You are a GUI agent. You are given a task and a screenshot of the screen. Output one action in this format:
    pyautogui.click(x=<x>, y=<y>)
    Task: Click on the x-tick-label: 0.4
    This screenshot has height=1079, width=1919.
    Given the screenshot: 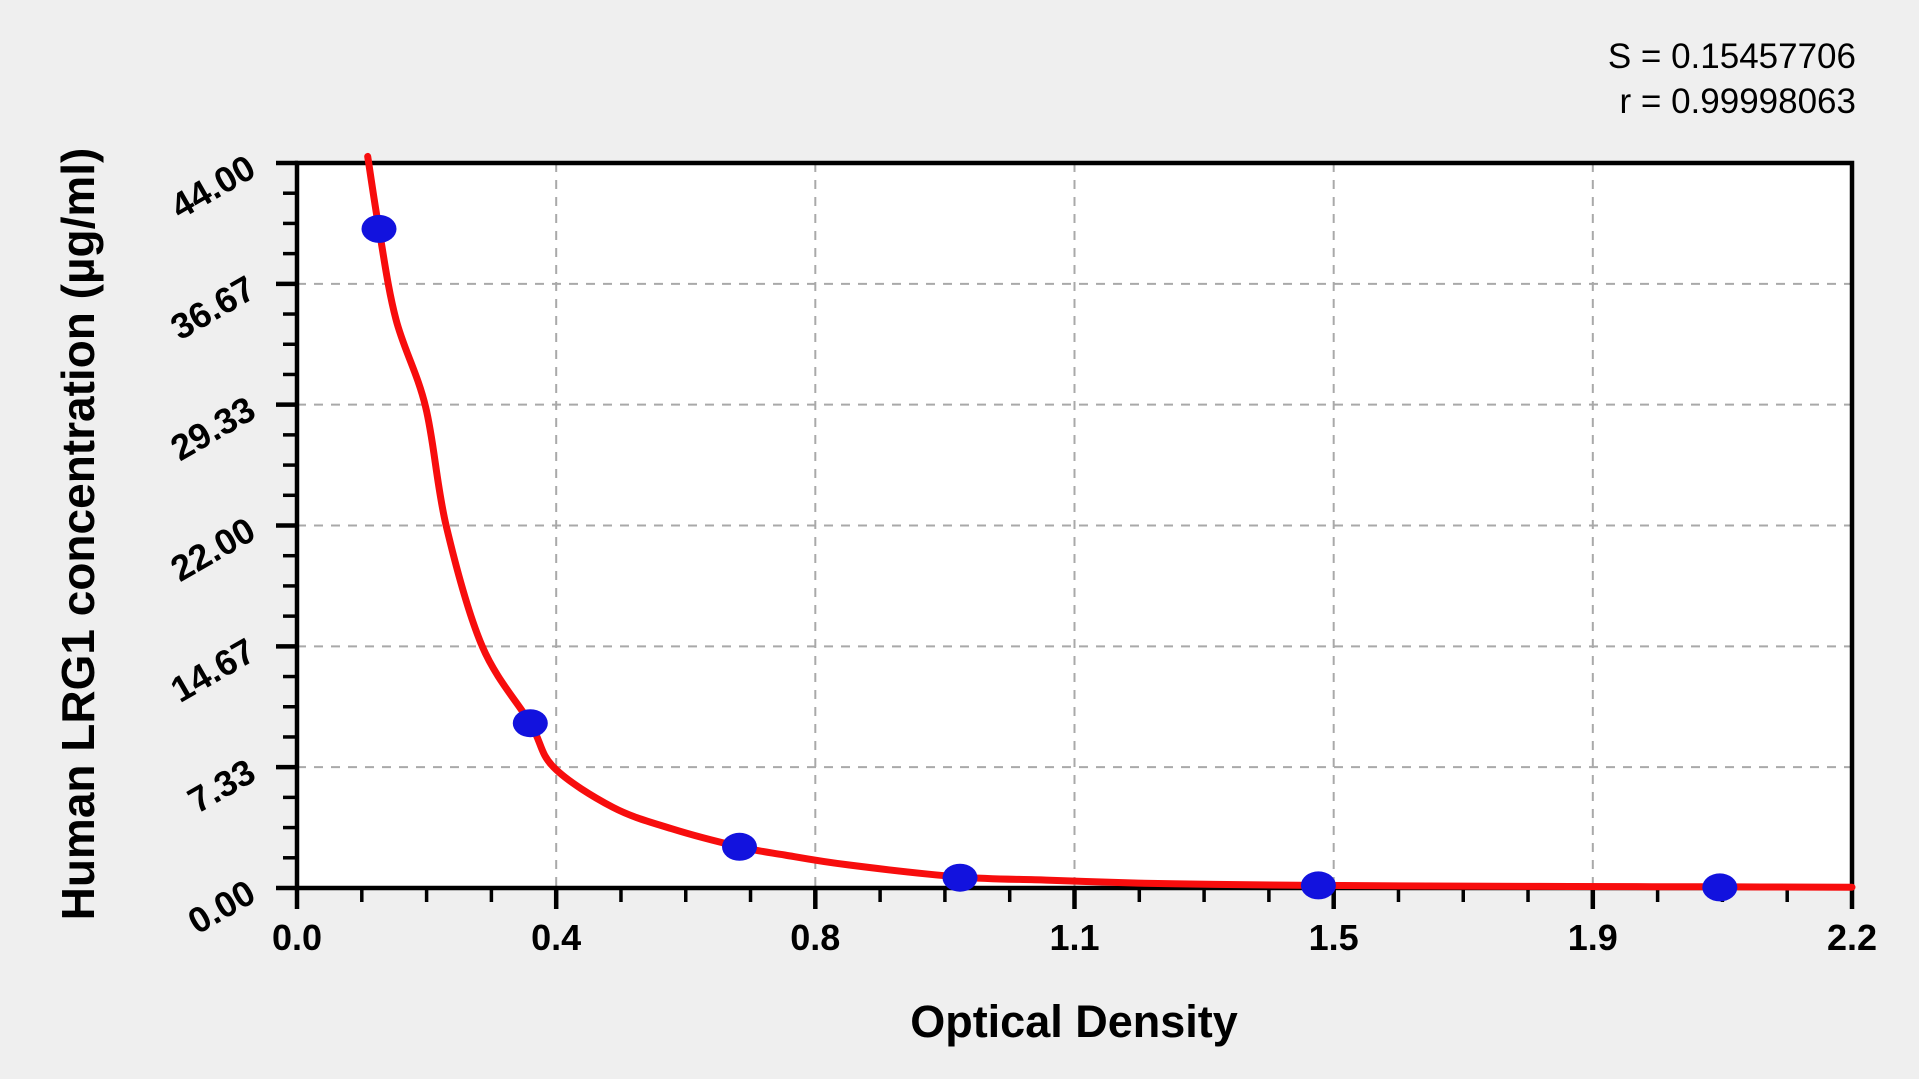 What is the action you would take?
    pyautogui.click(x=556, y=937)
    